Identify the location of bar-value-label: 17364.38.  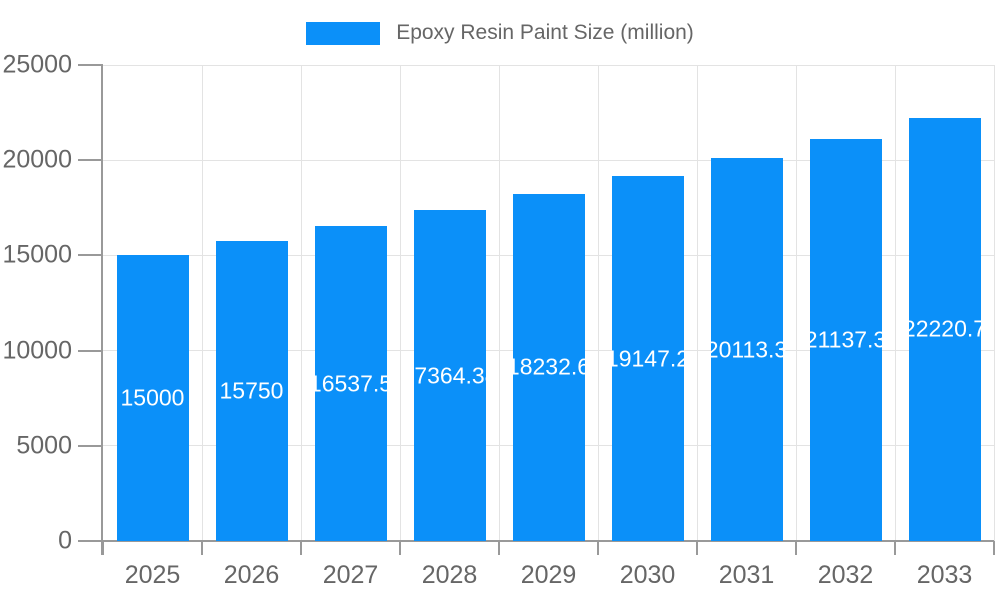
(449, 375).